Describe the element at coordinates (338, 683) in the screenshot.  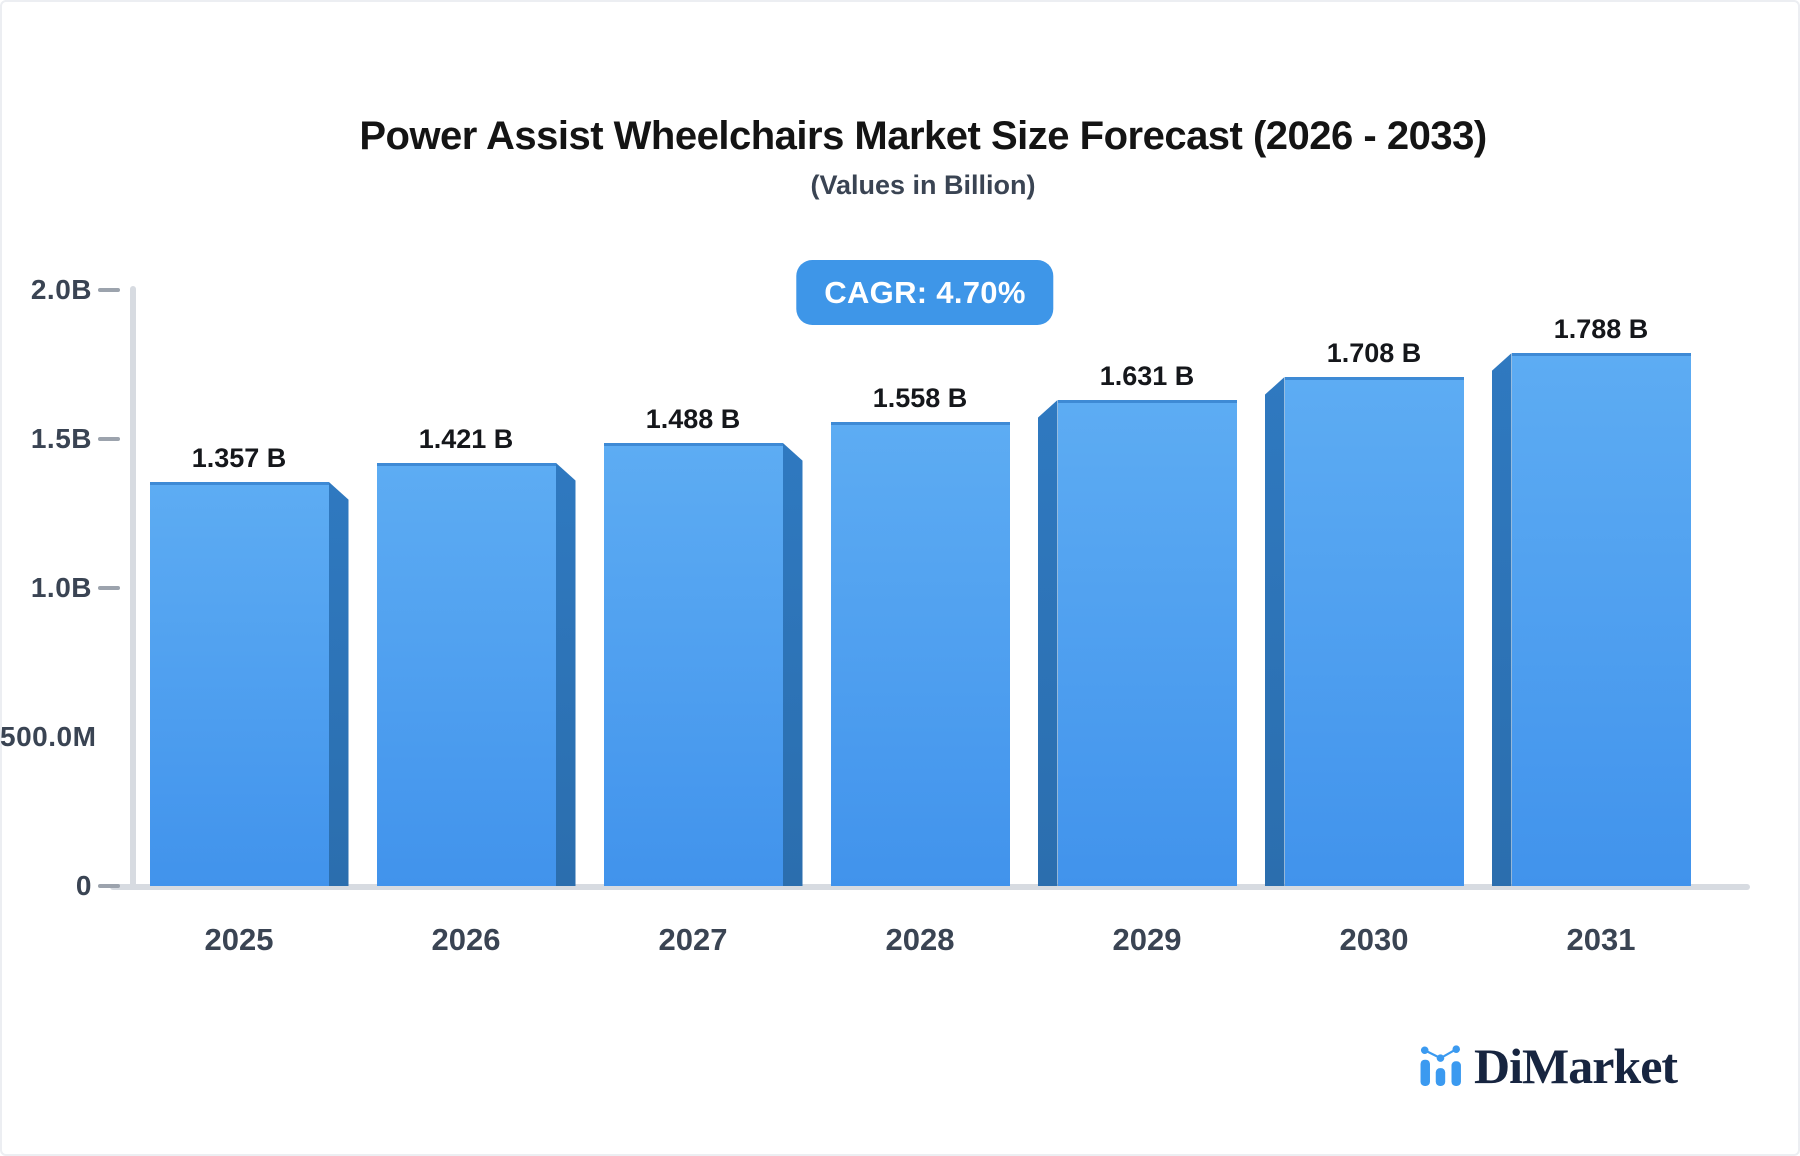
I see `bar-side-face-2025` at that location.